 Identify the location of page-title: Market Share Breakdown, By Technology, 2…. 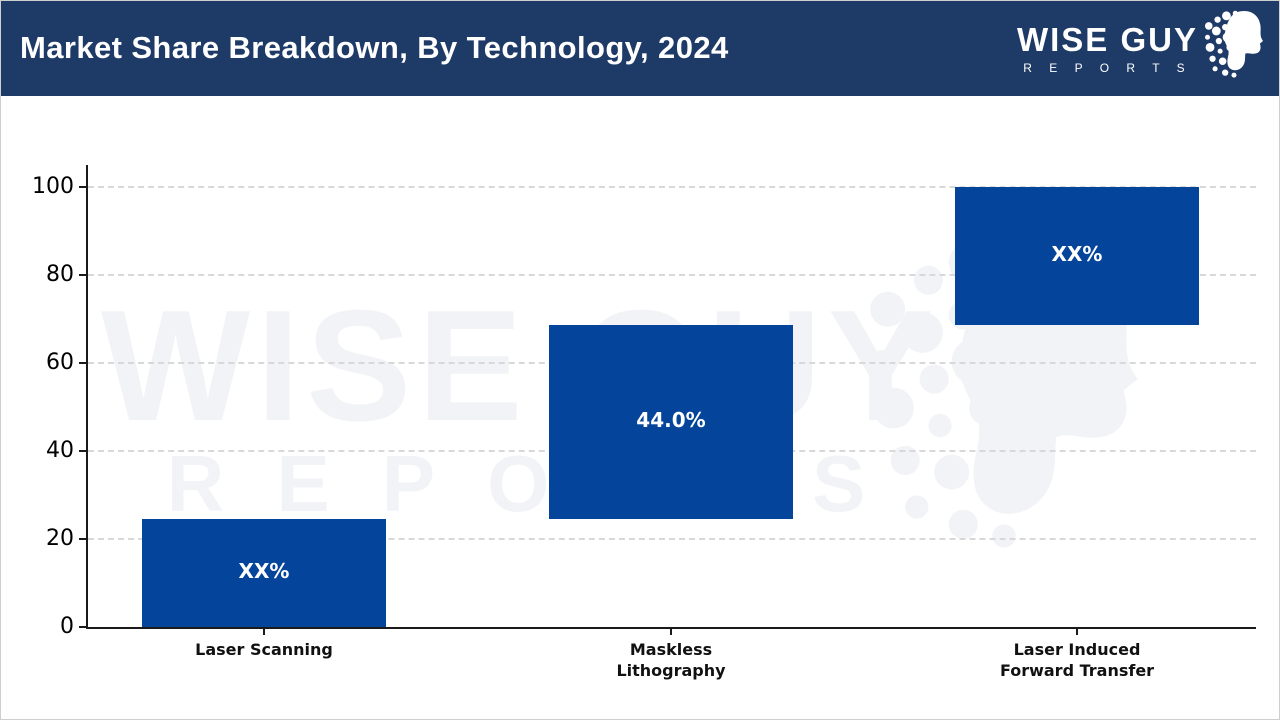
(374, 47).